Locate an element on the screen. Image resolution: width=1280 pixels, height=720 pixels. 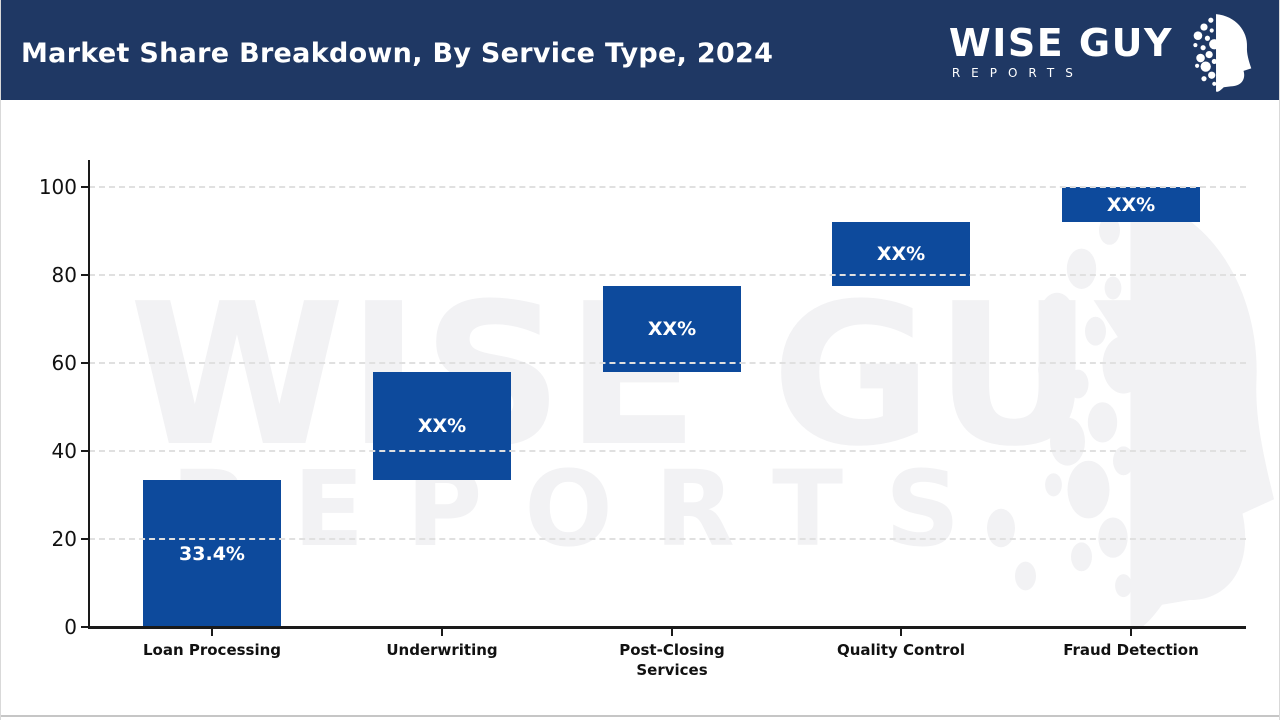
x-tick-mark-quality-control is located at coordinates (901, 632).